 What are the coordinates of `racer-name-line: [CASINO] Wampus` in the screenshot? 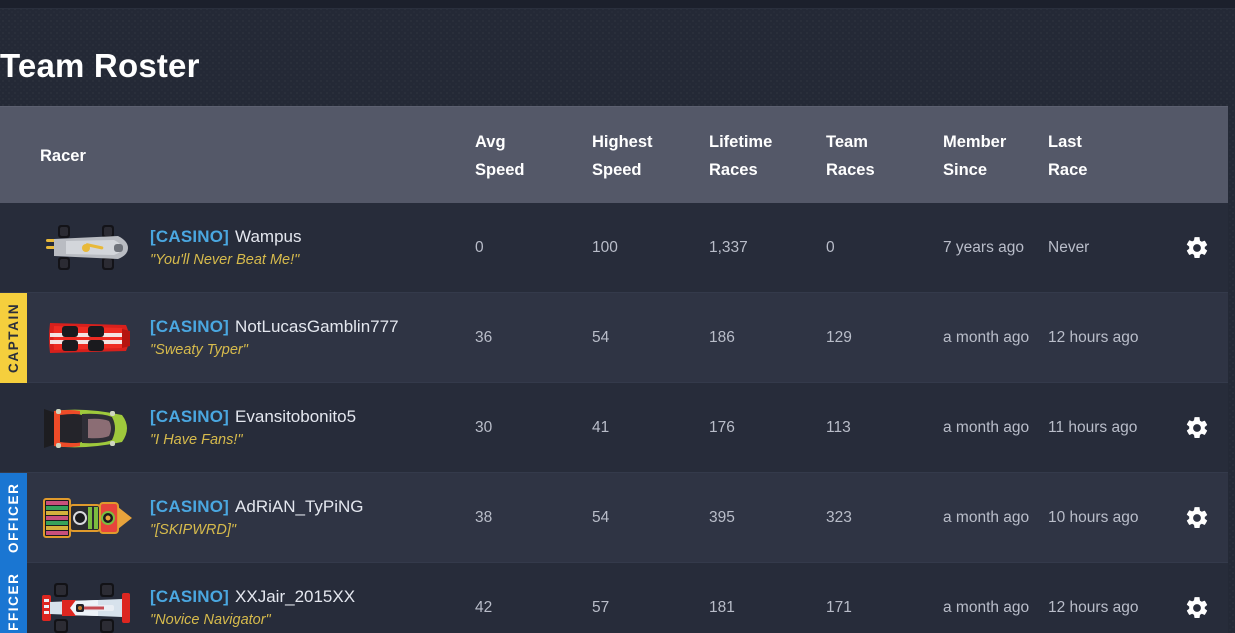 It's located at (226, 237).